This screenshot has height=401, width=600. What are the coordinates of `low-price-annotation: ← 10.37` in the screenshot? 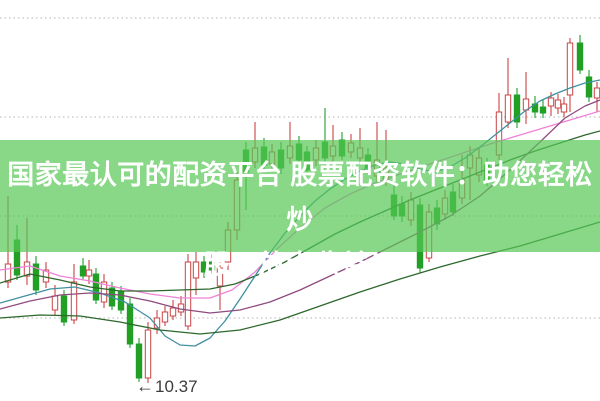 It's located at (167, 386).